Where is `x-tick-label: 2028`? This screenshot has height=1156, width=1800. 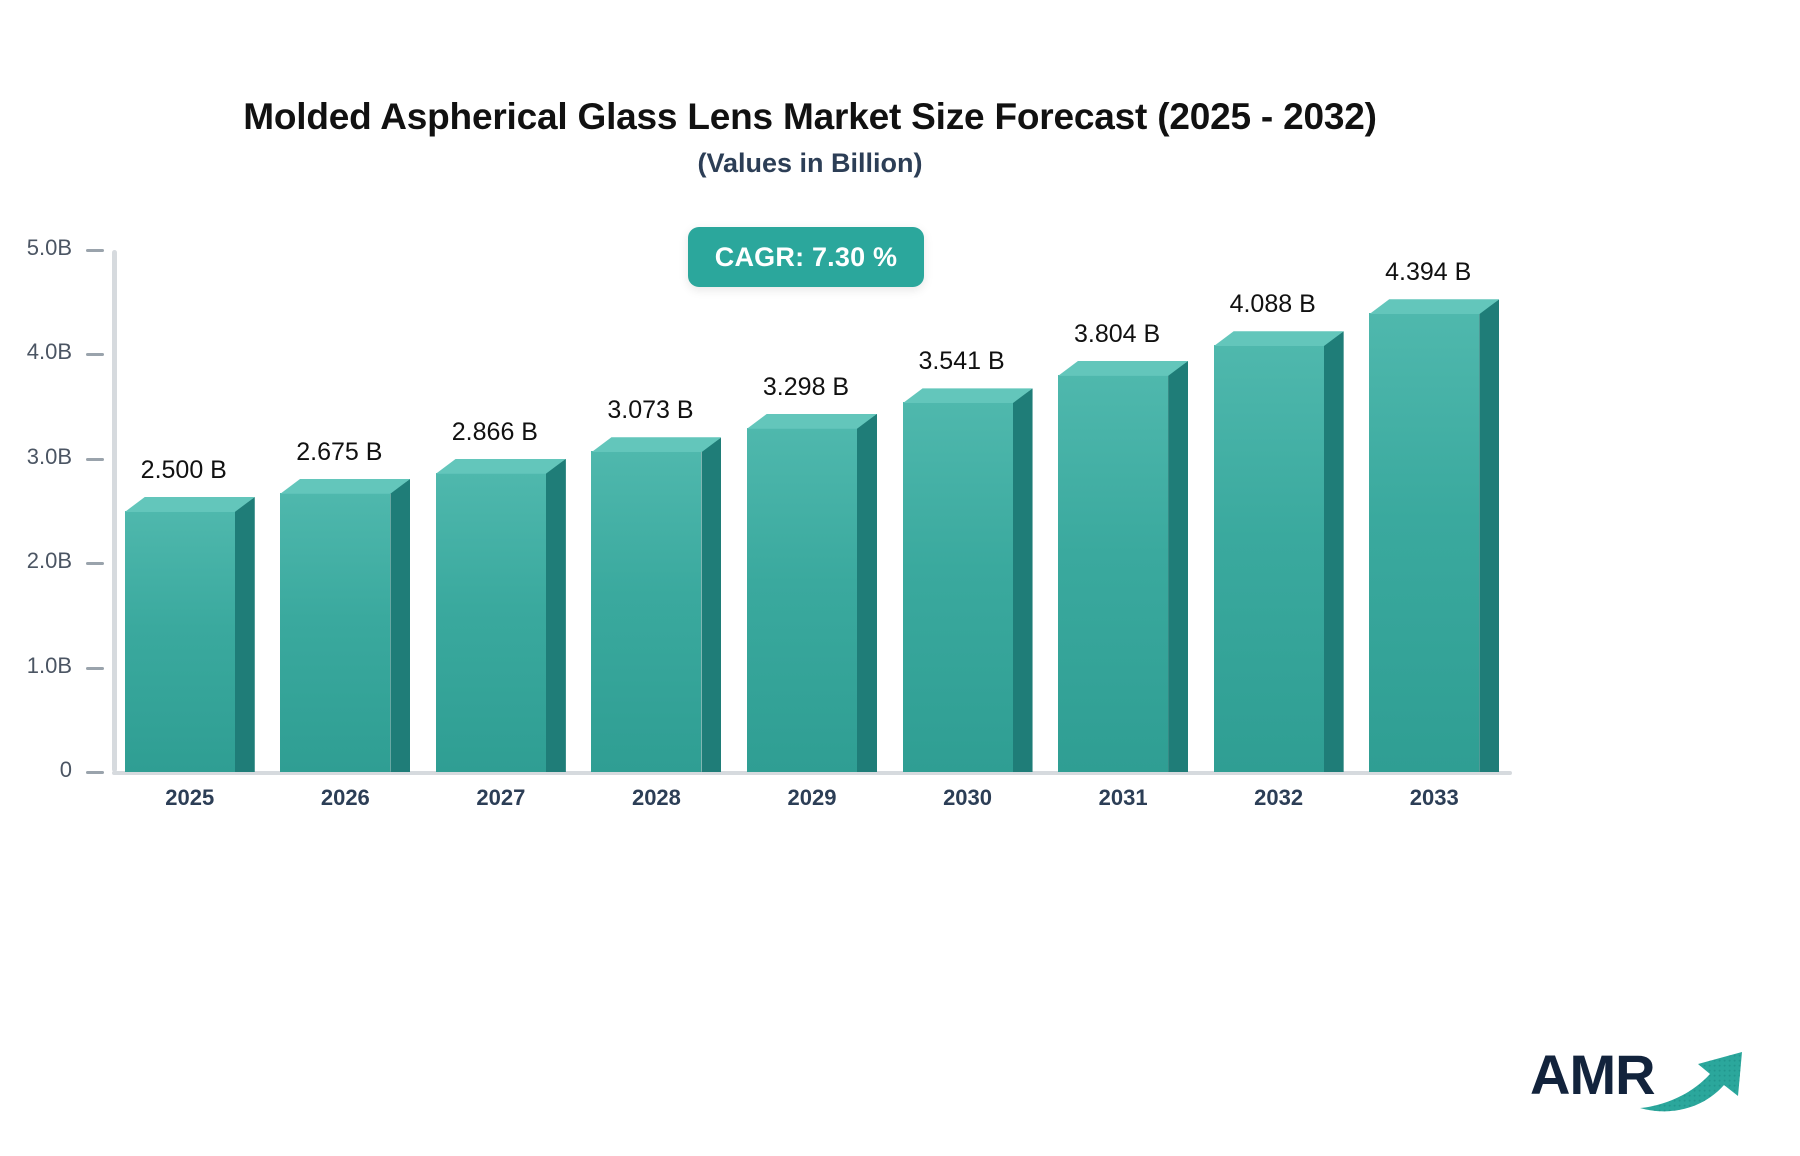 x-tick-label: 2028 is located at coordinates (656, 797).